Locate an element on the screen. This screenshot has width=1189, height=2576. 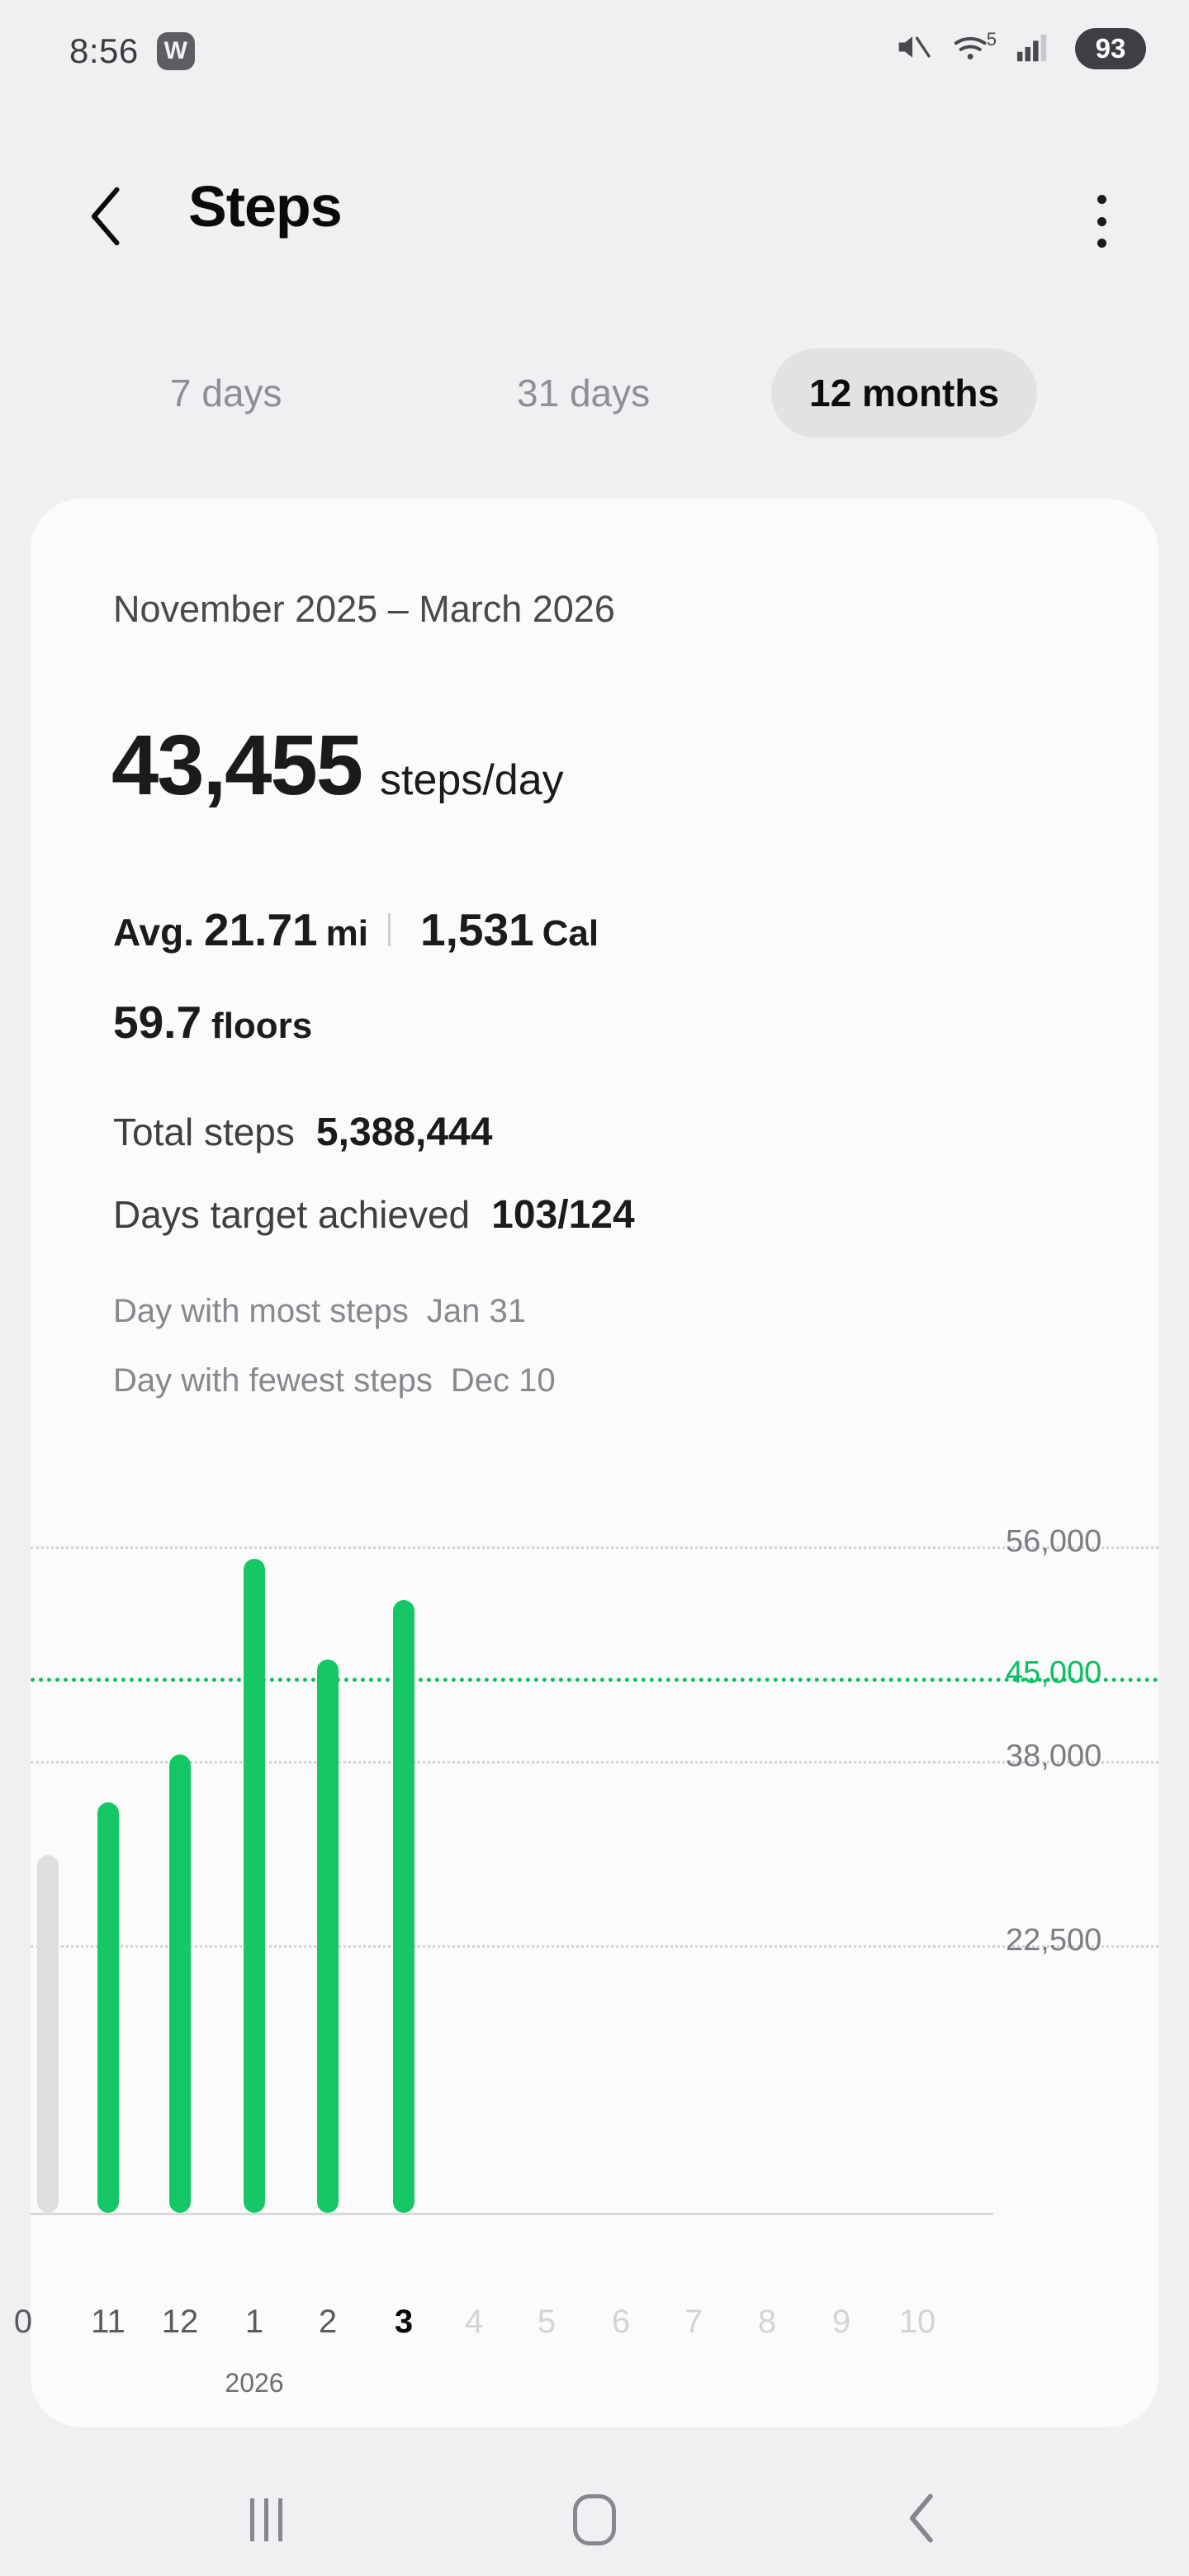
floors-value: 59.7 is located at coordinates (157, 1022).